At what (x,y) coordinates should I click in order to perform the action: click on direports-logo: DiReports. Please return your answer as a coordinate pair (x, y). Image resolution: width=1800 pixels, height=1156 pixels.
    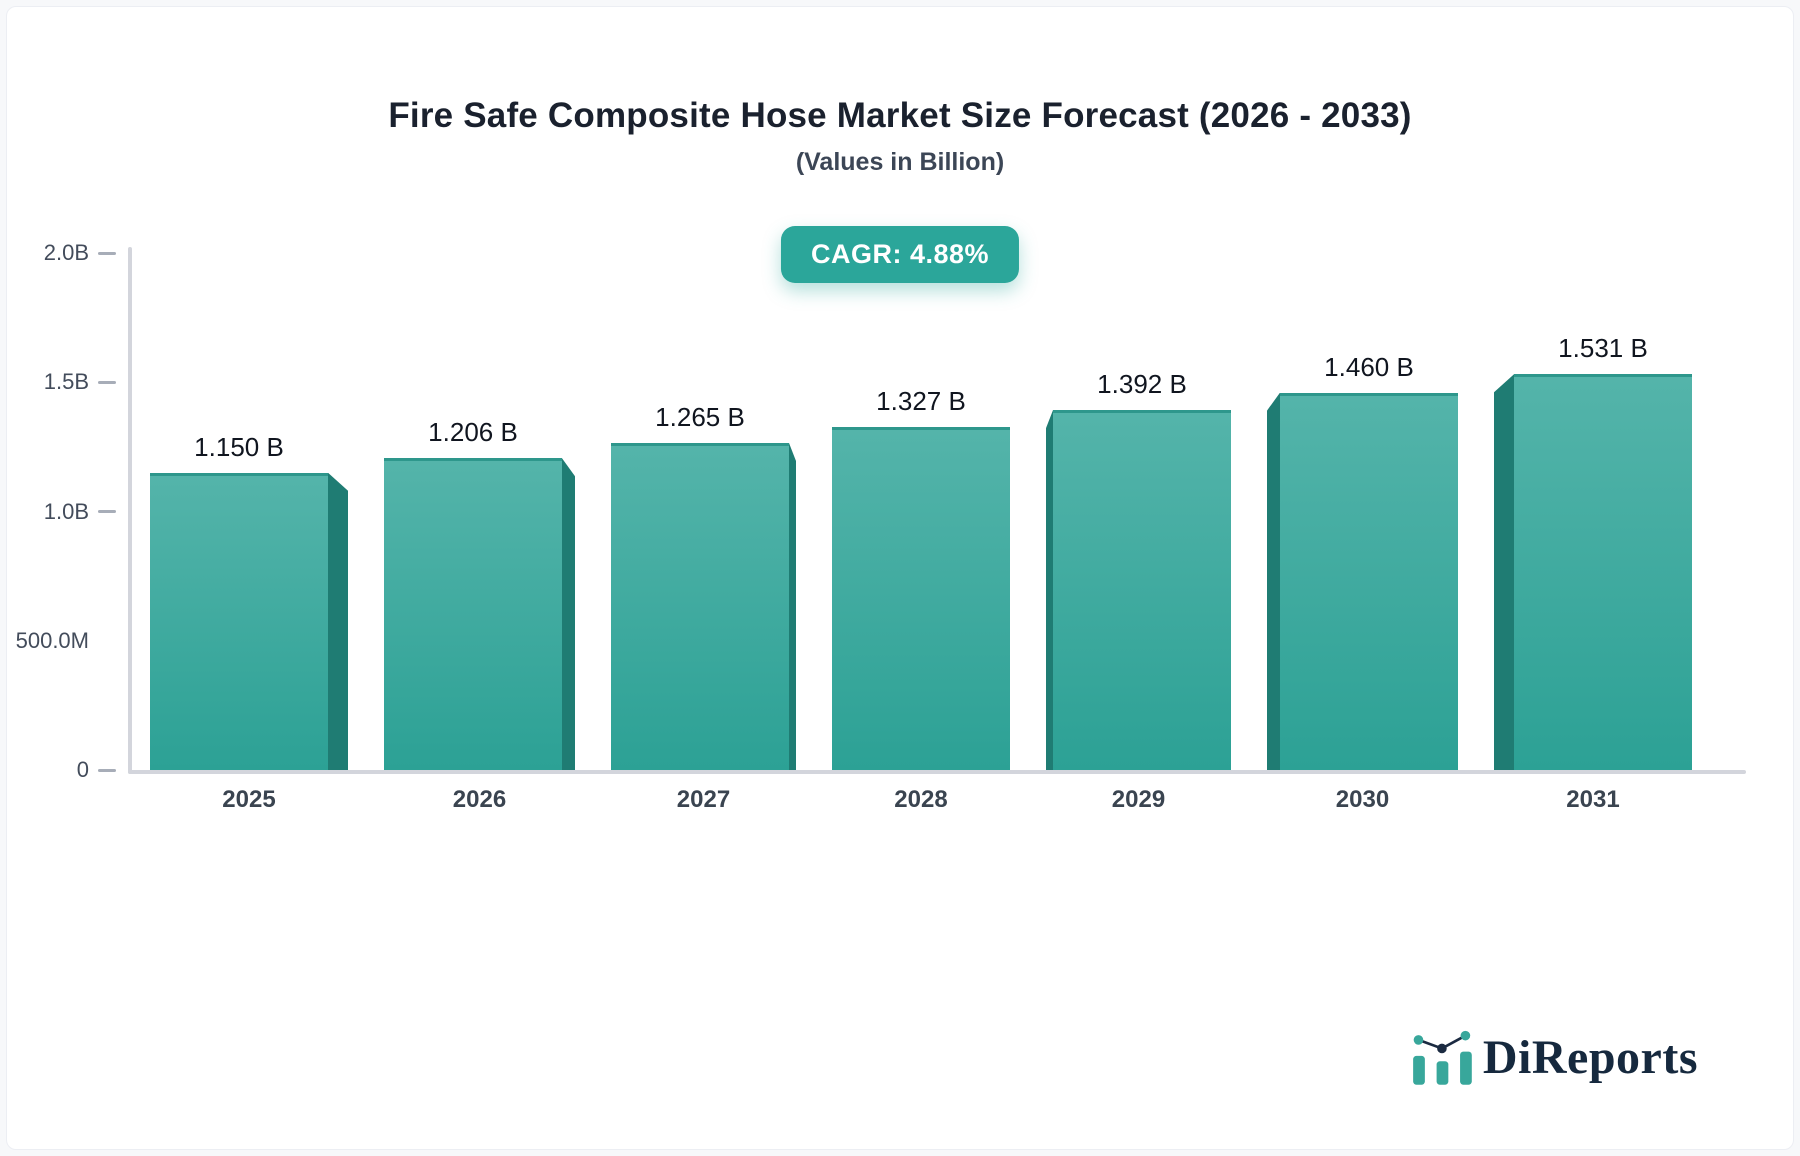
    Looking at the image, I should click on (1554, 1057).